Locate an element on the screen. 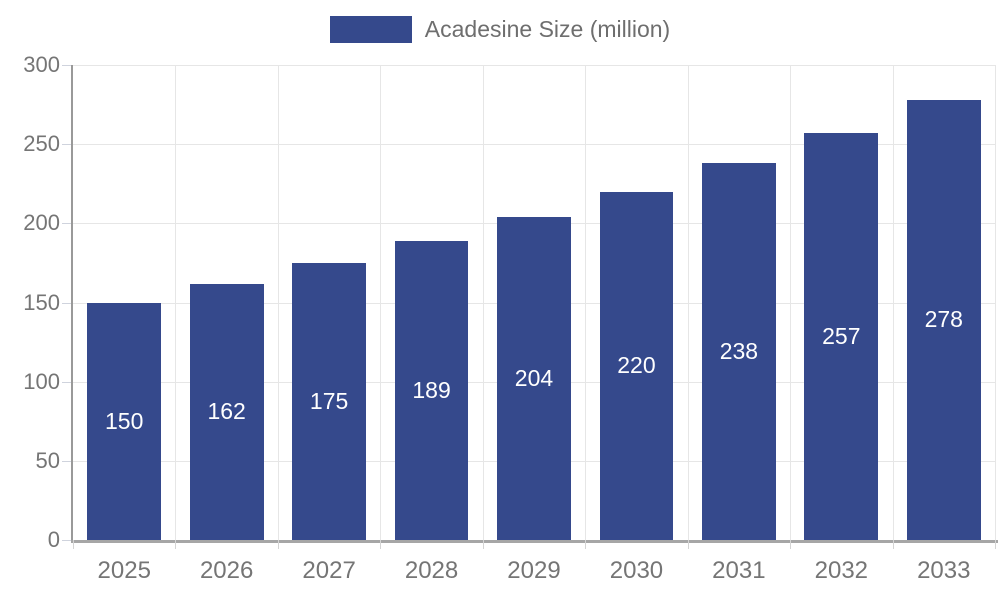 The height and width of the screenshot is (600, 1000). x-axis-tick-label: 2026 is located at coordinates (226, 570).